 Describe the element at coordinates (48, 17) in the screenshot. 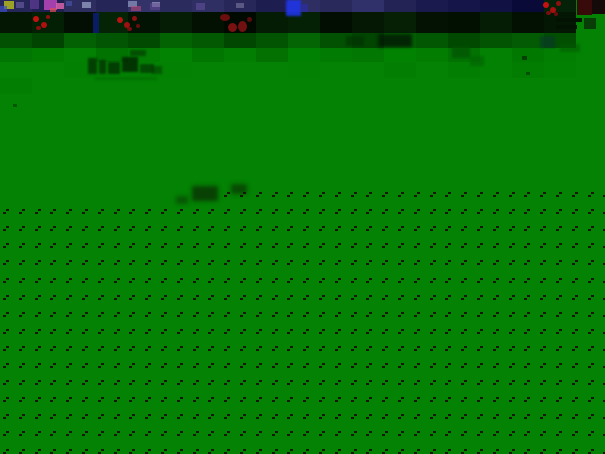

I see `red-dot` at that location.